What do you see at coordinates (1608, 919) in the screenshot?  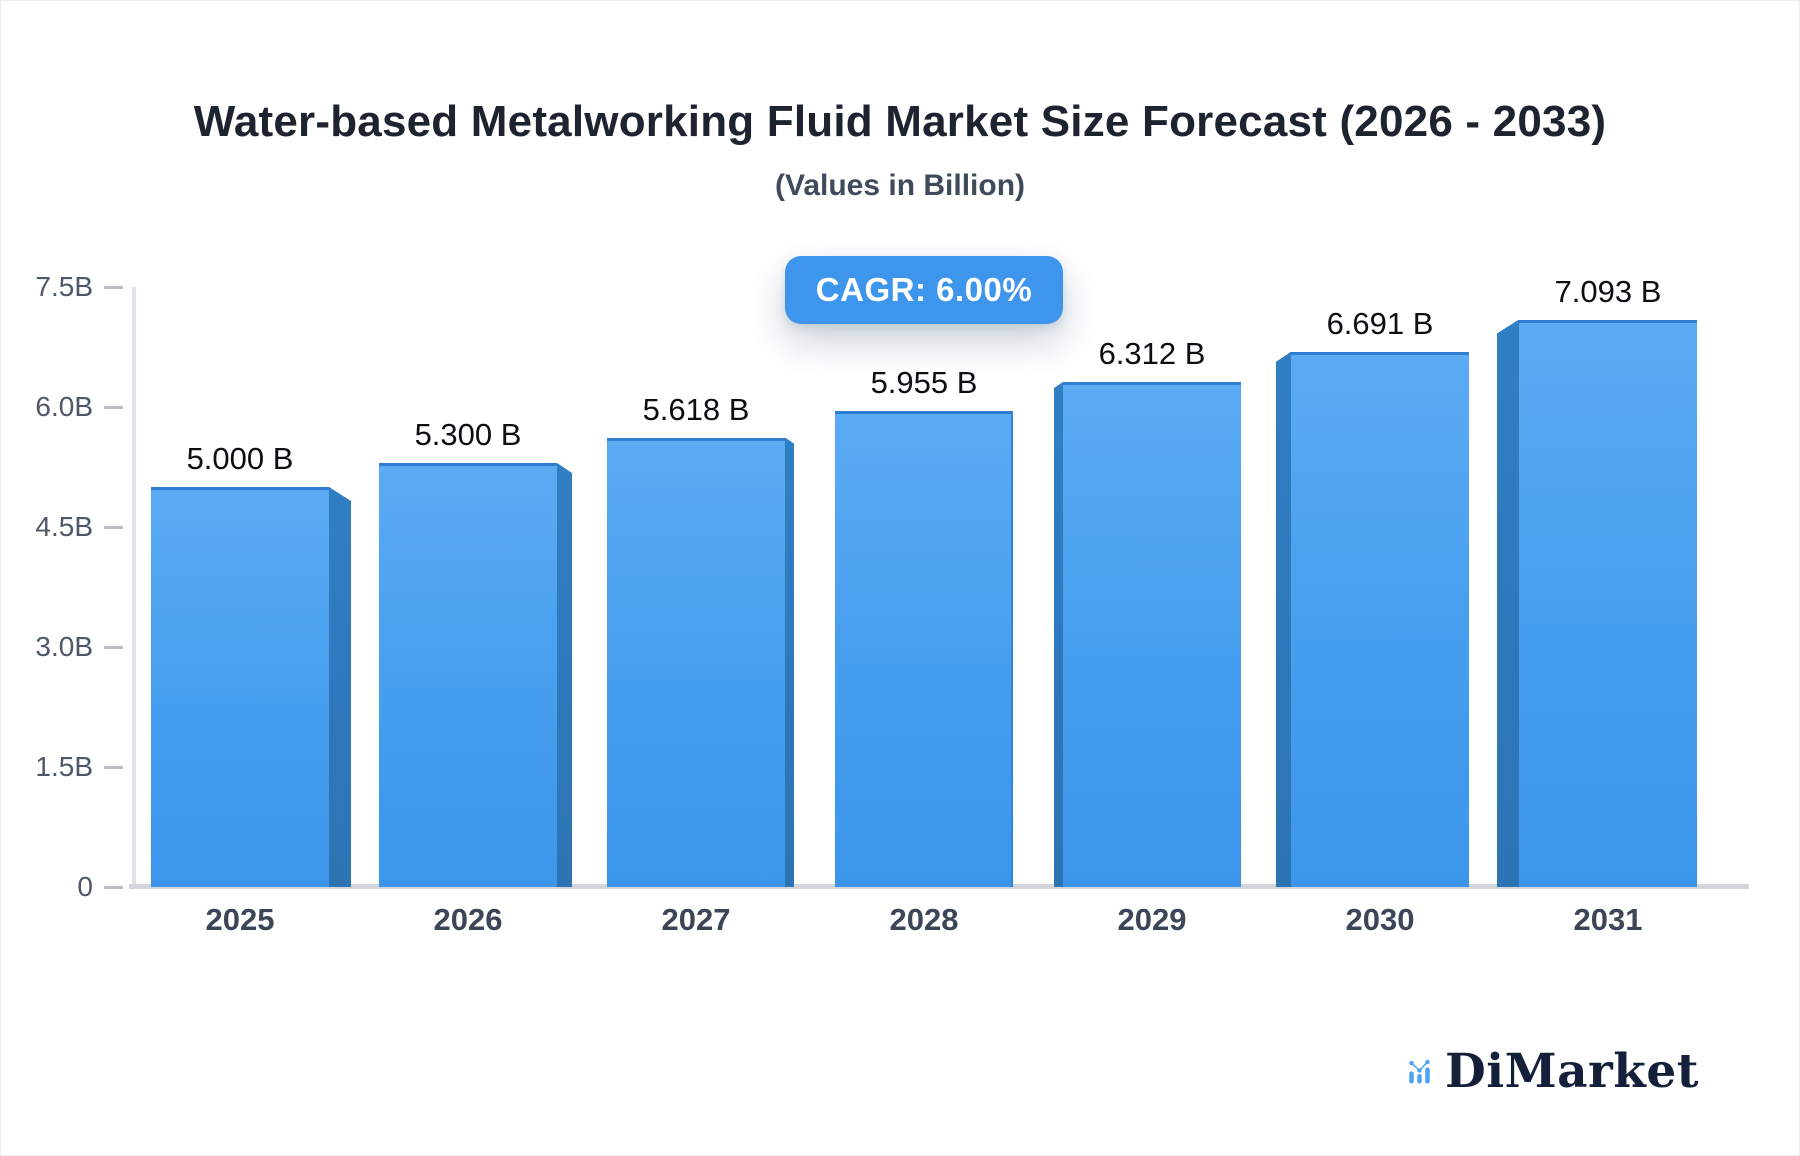 I see `x-axis-label-2031: 2031` at bounding box center [1608, 919].